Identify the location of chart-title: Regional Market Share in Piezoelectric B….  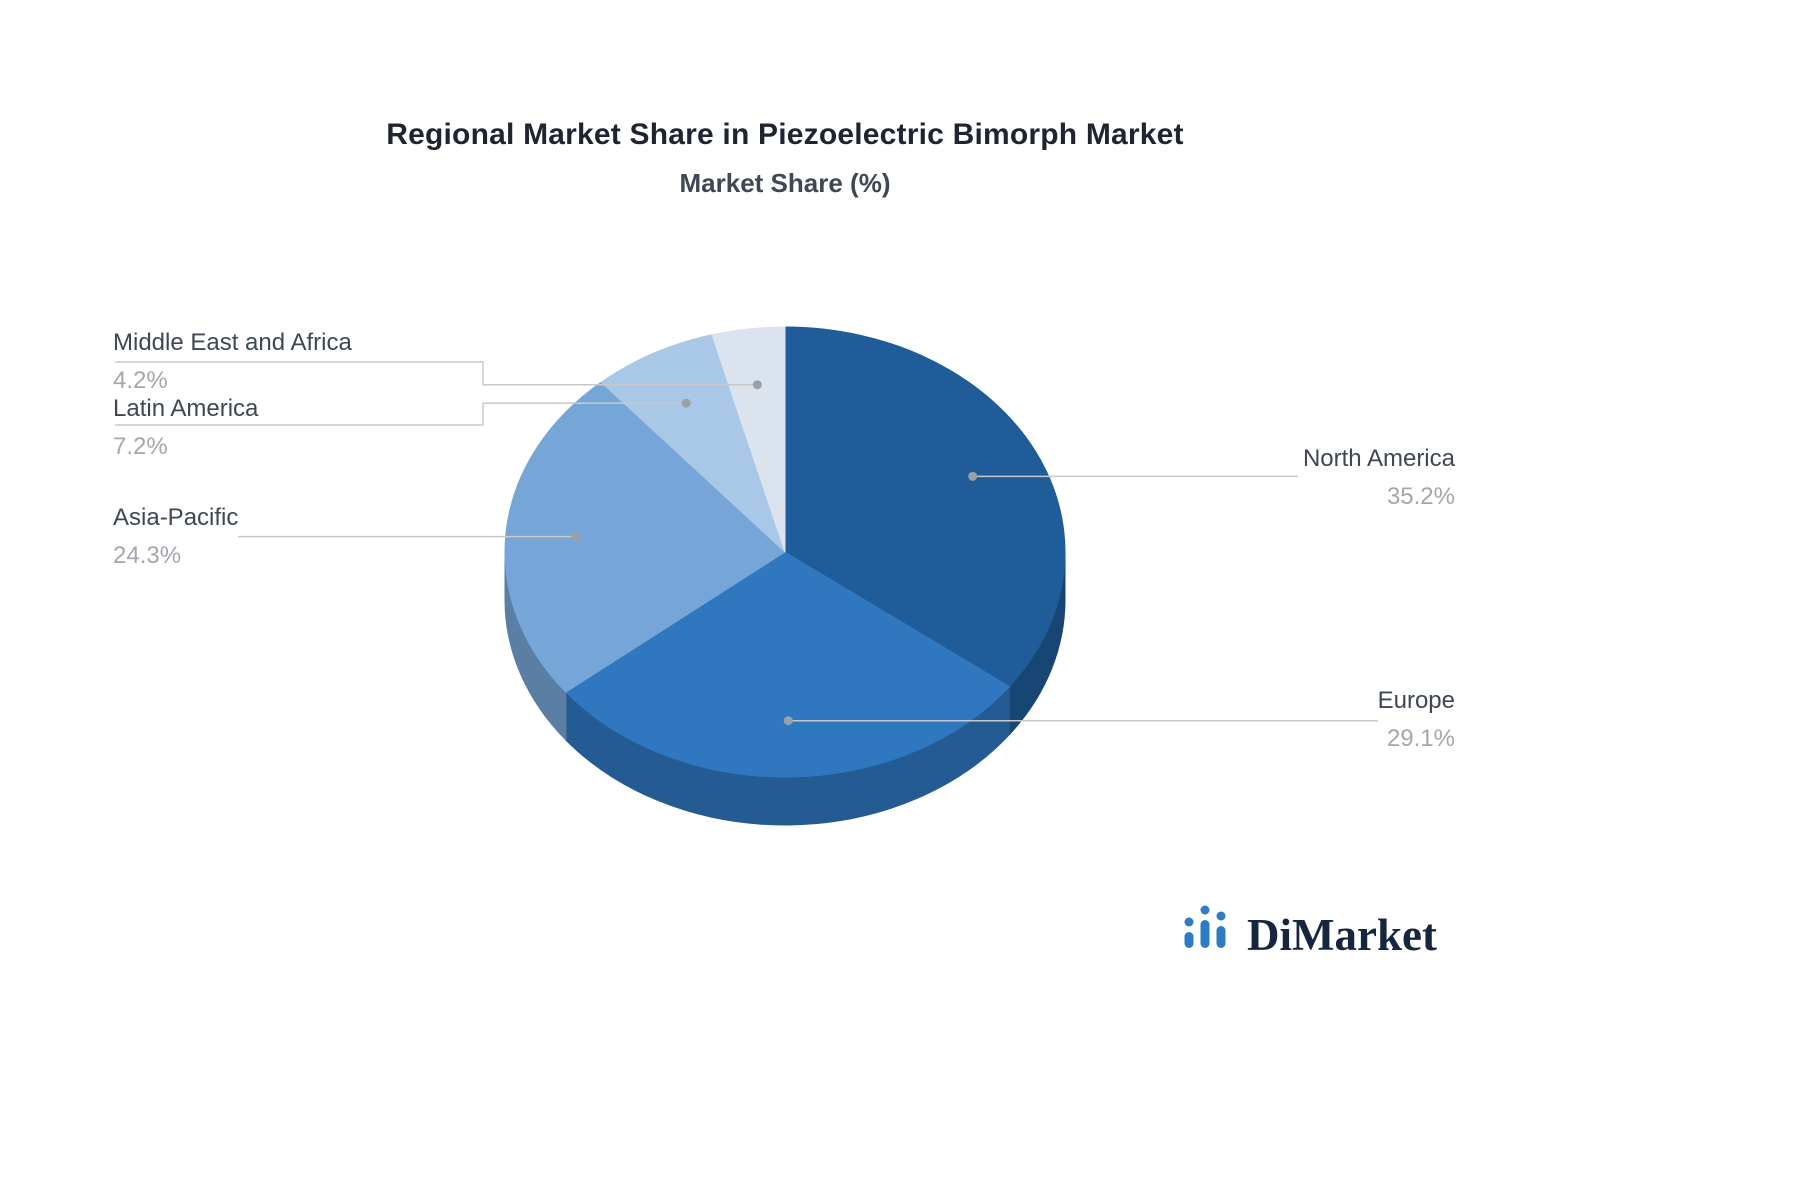
(785, 134).